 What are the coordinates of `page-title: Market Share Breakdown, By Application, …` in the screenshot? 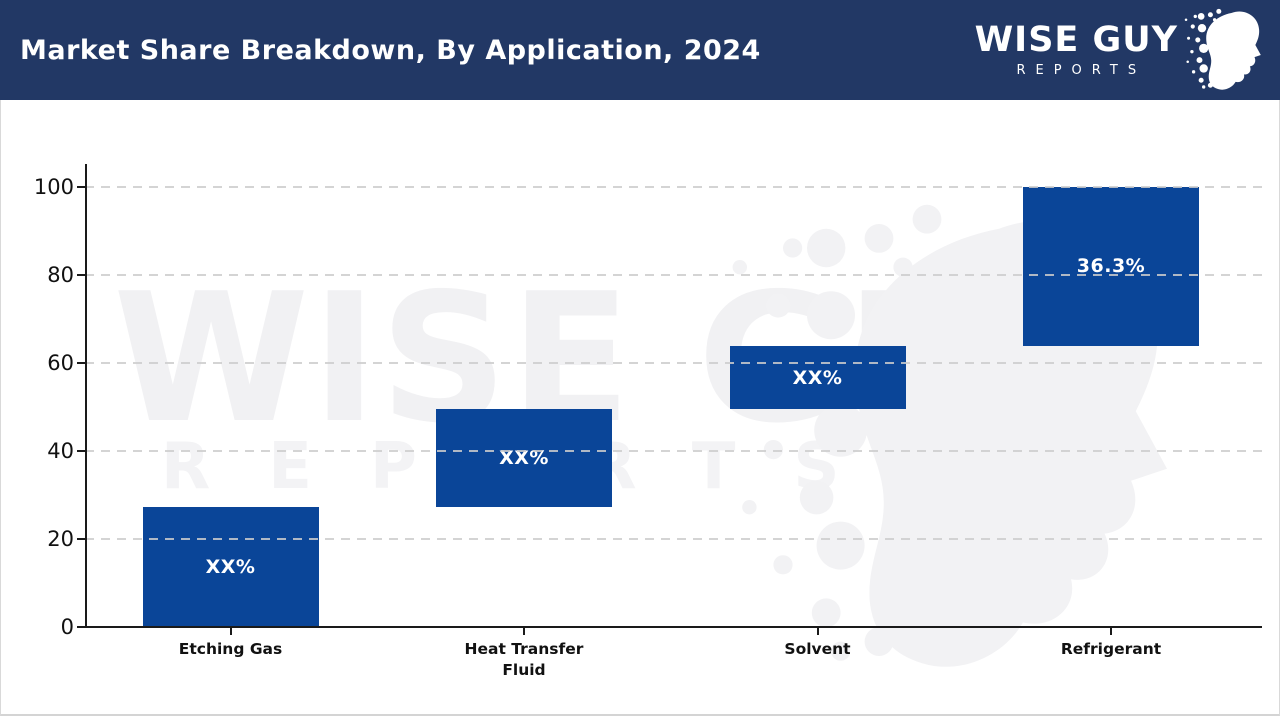 It's located at (390, 50).